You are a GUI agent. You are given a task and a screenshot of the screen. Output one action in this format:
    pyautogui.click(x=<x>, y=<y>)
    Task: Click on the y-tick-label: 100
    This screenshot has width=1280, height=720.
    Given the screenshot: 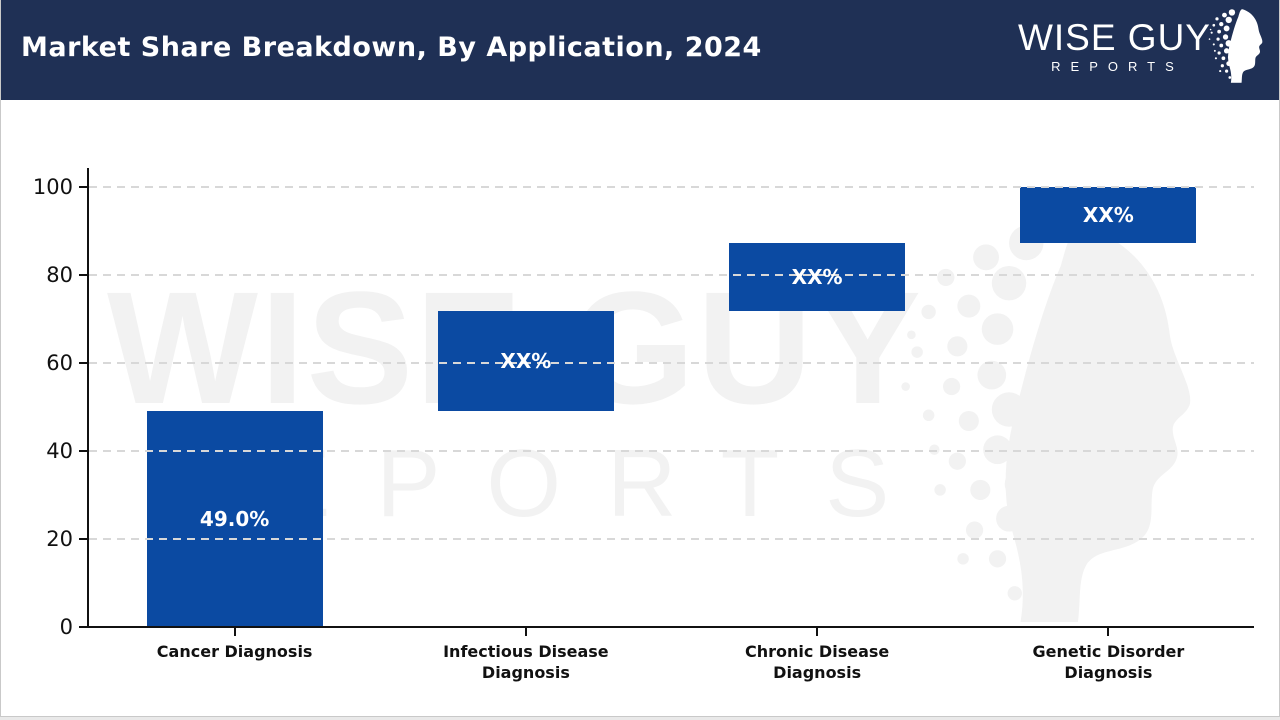 What is the action you would take?
    pyautogui.click(x=52, y=187)
    